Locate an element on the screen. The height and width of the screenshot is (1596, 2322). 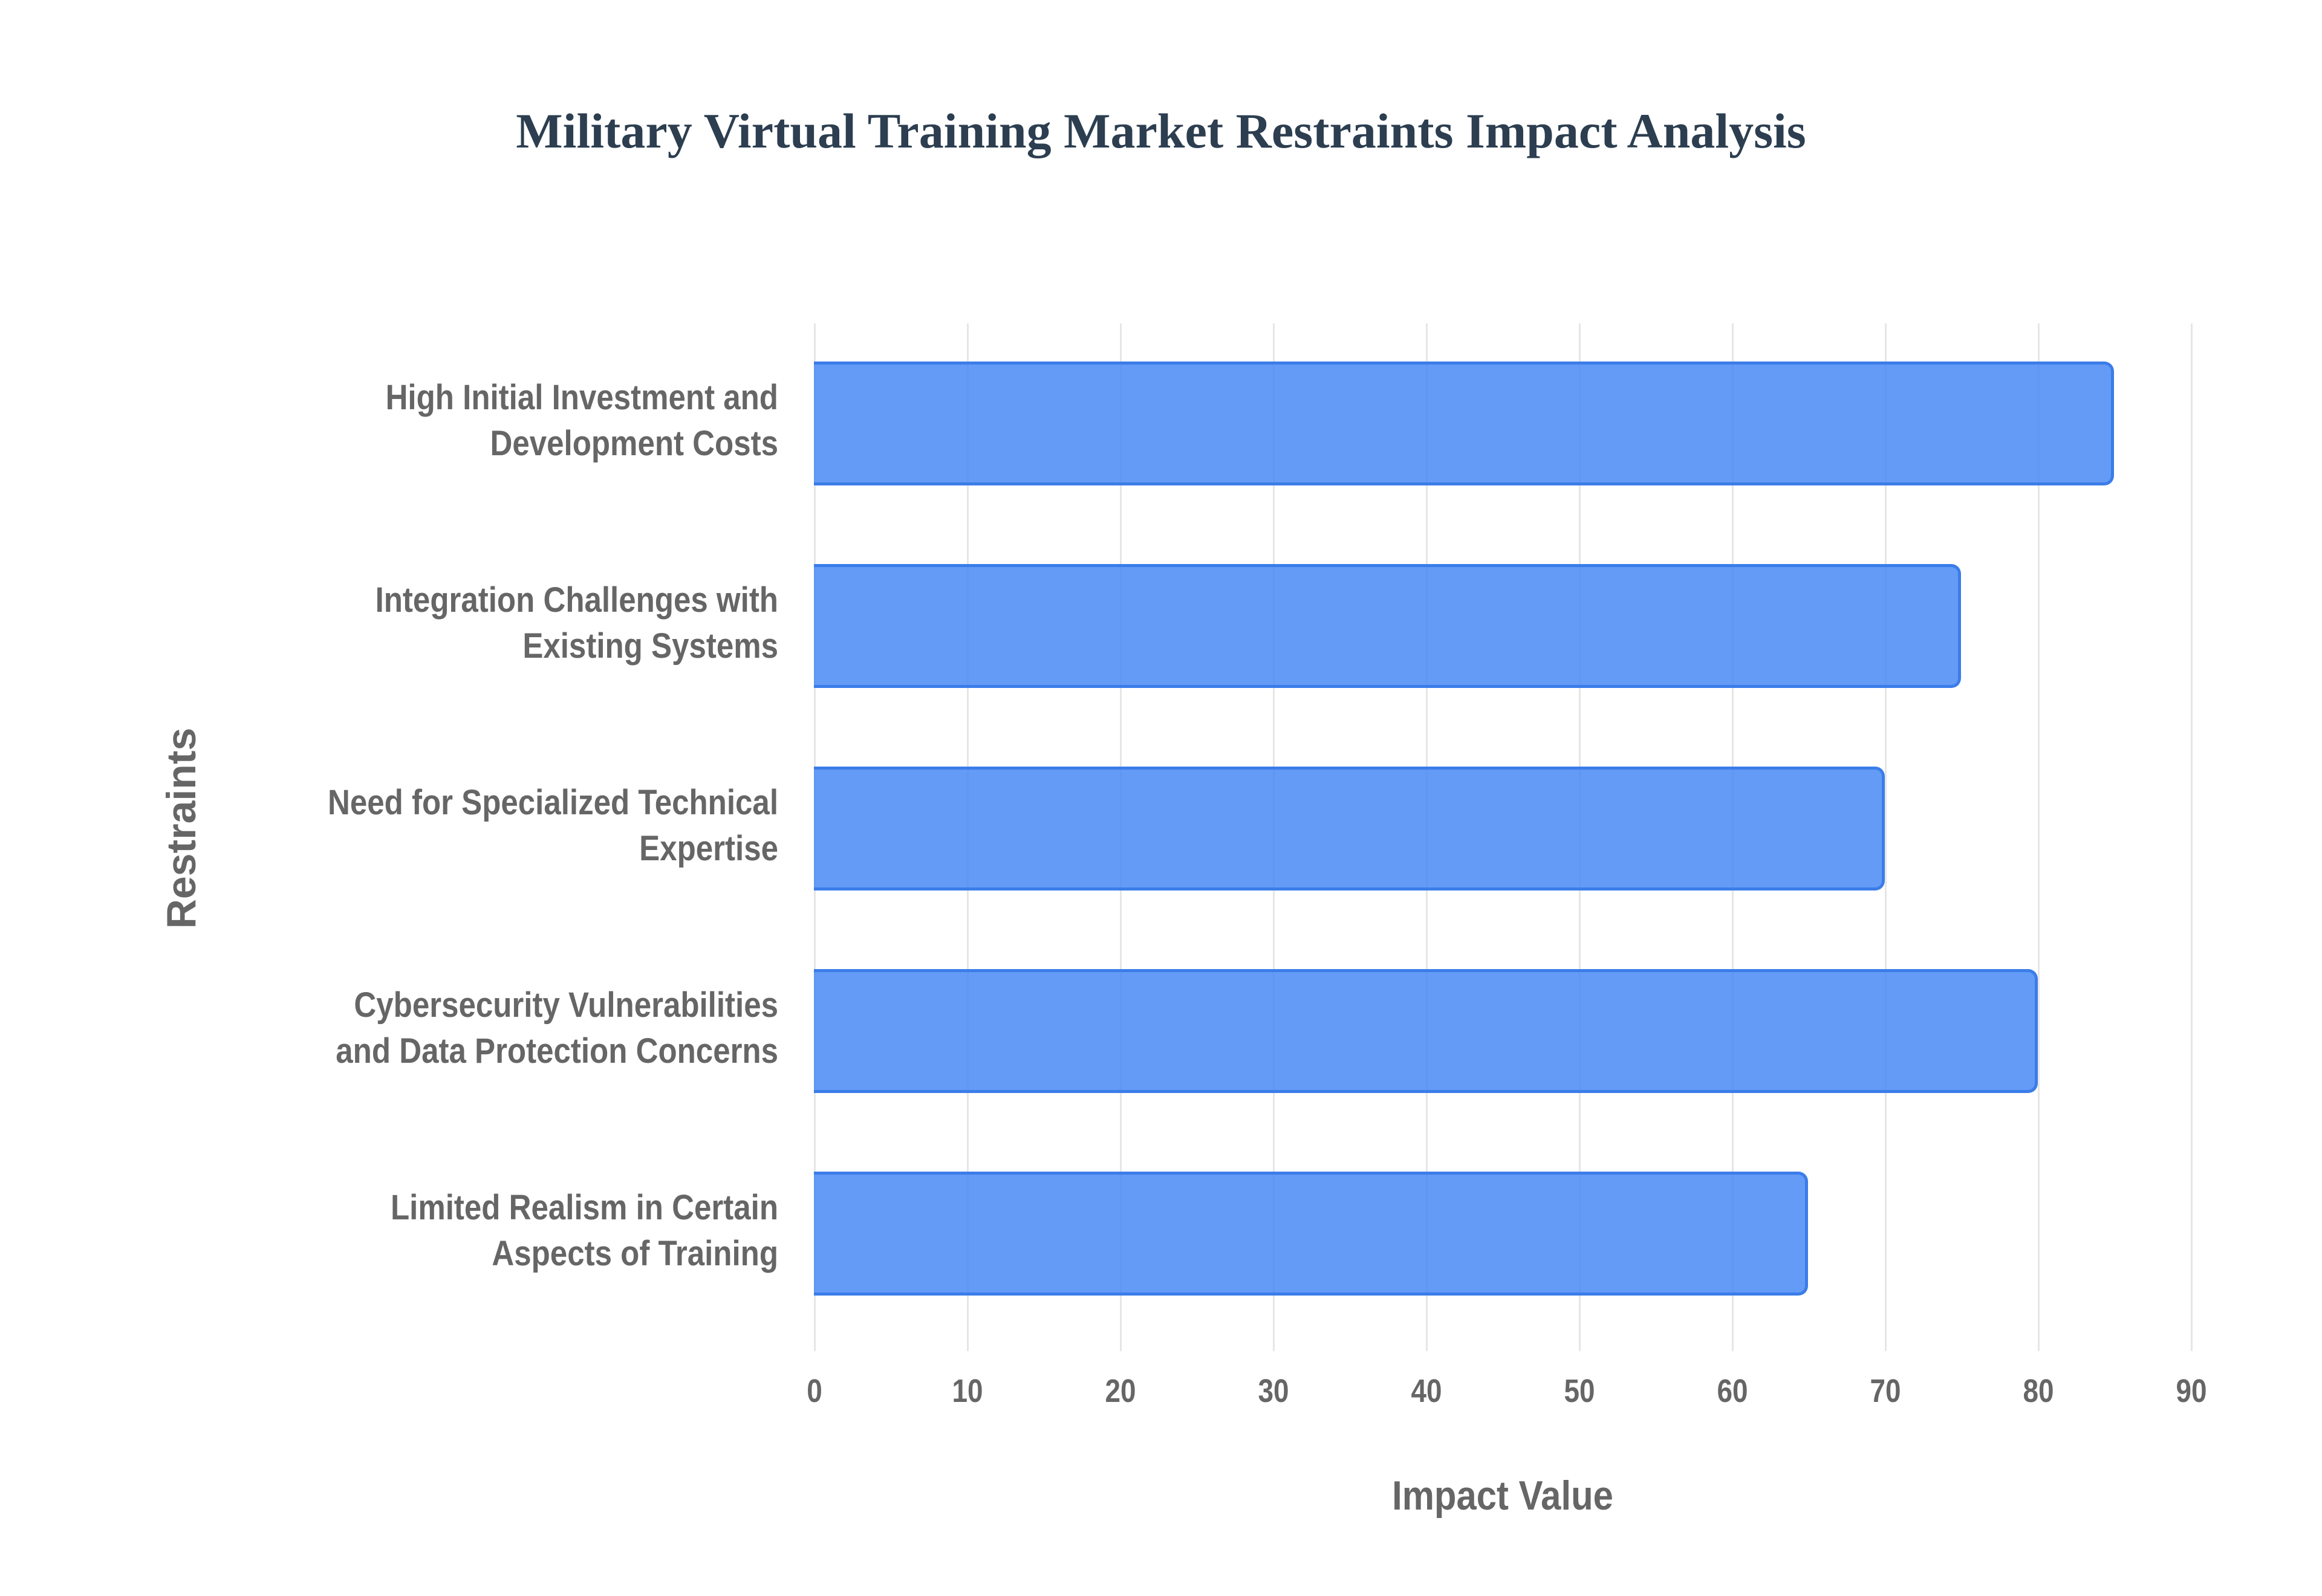
x-tick-70: 70 is located at coordinates (1886, 1391).